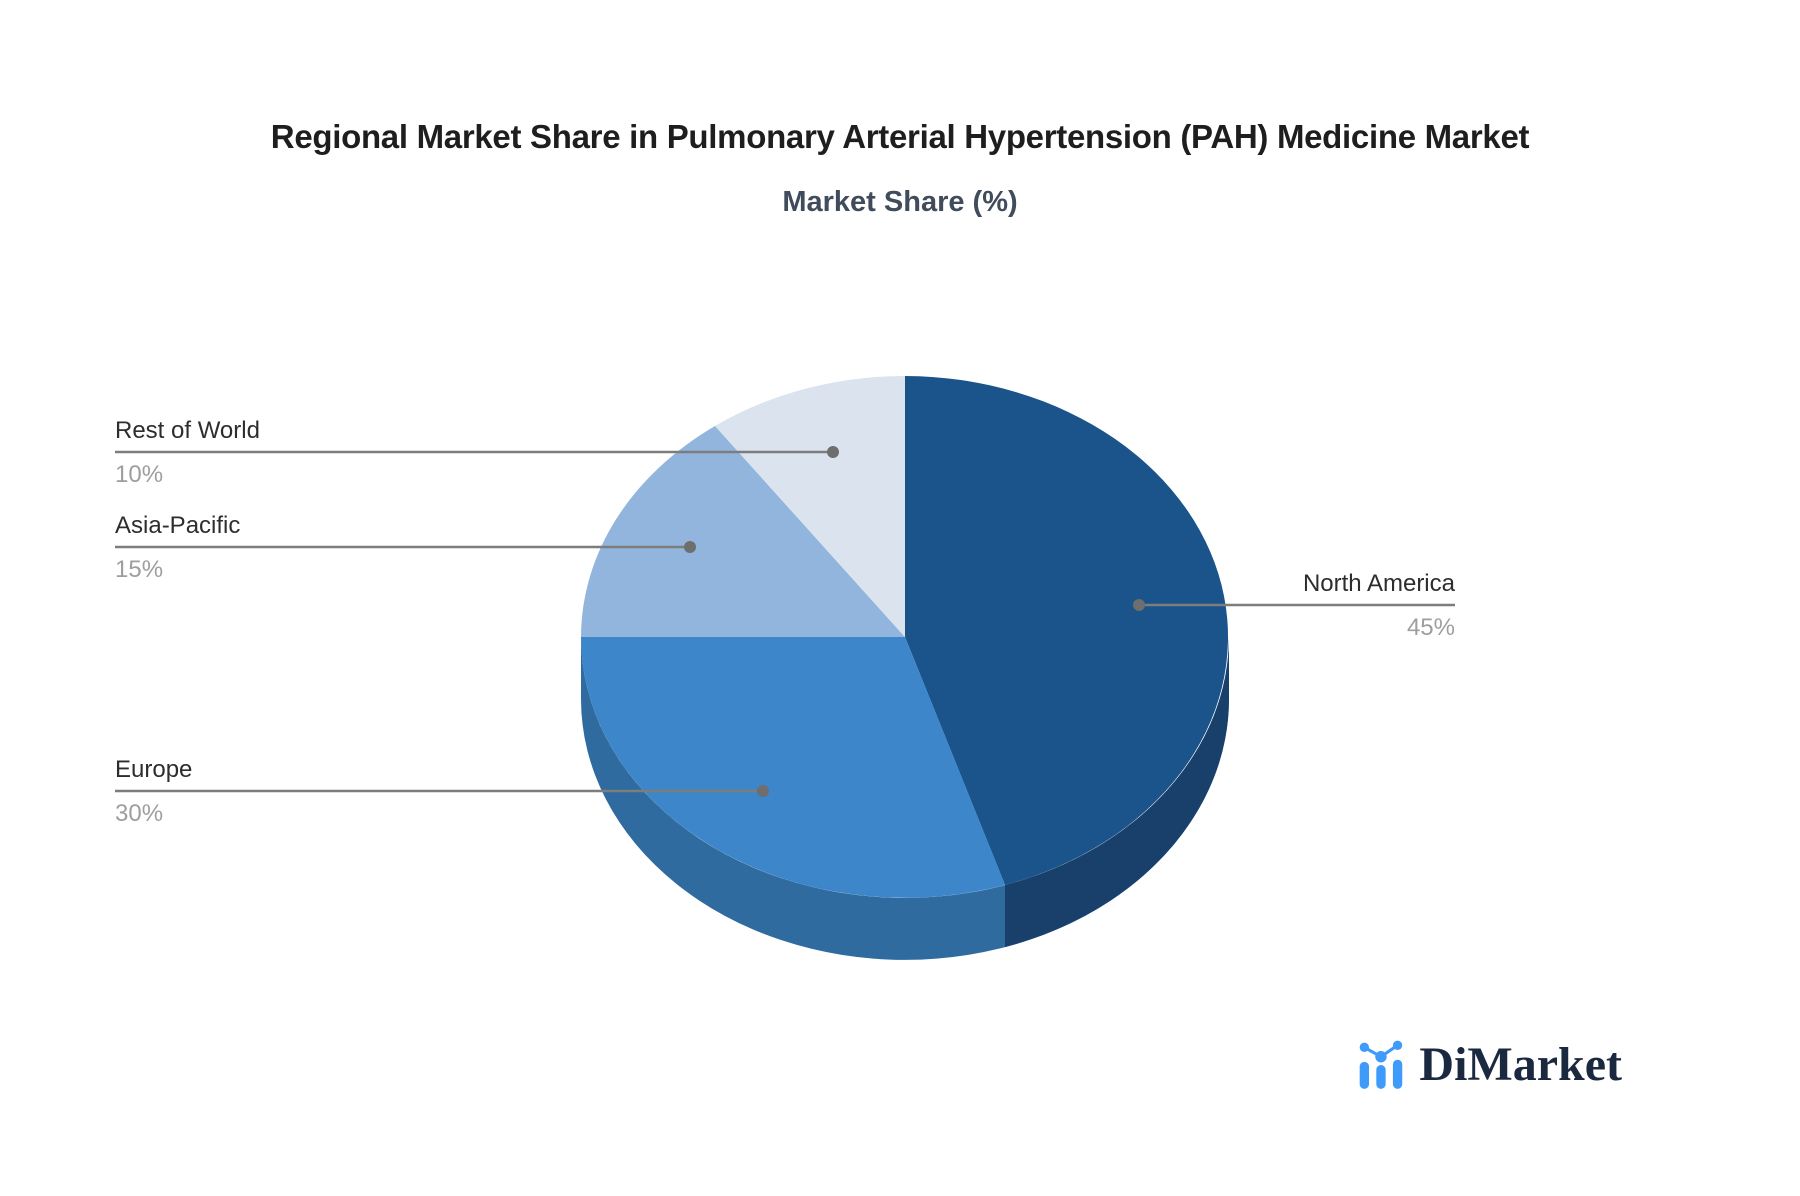 The width and height of the screenshot is (1800, 1196). Describe the element at coordinates (1139, 605) in the screenshot. I see `leader-dot-north-america` at that location.